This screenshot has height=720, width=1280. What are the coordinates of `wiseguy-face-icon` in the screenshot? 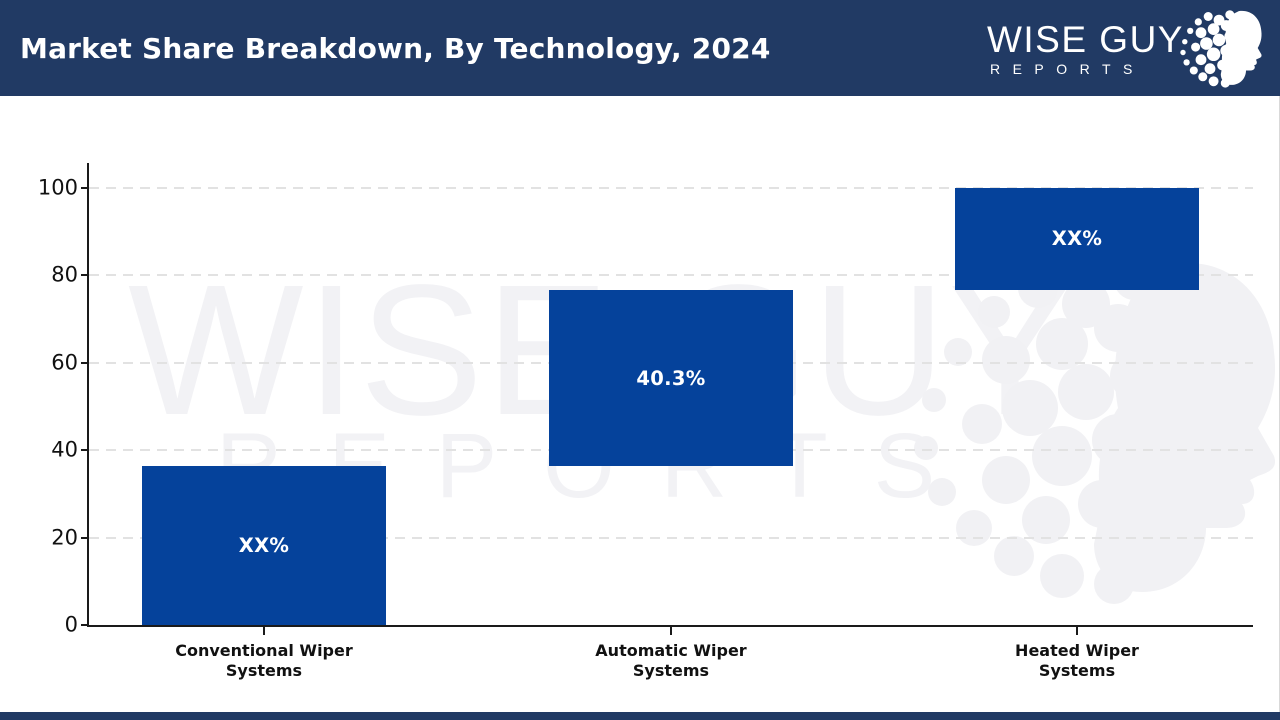 It's located at (1221, 49).